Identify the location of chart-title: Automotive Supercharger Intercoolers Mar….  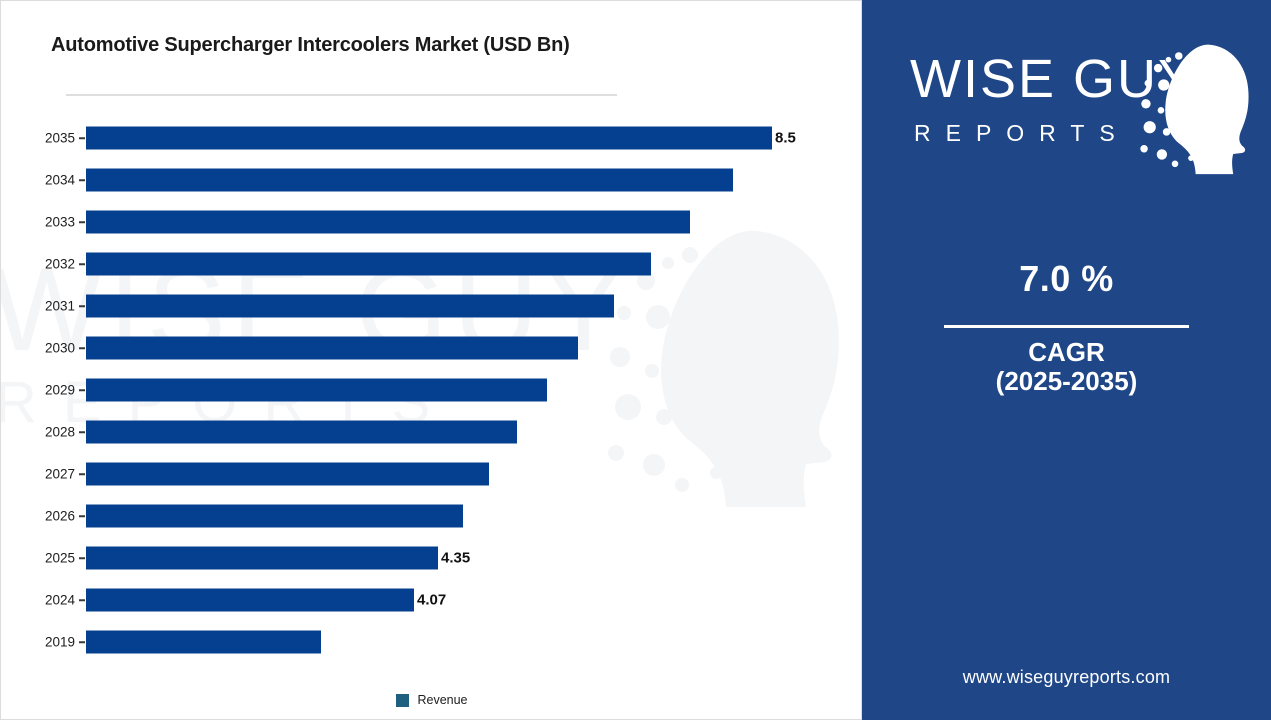
(310, 45).